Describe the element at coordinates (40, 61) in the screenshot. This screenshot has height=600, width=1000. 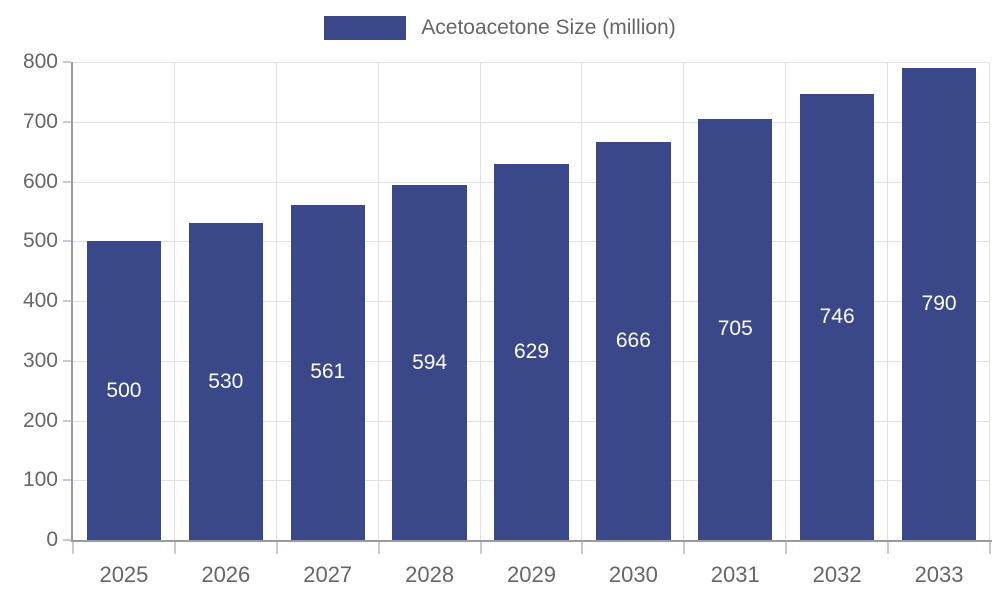
I see `y-axis-tick-label: 800` at that location.